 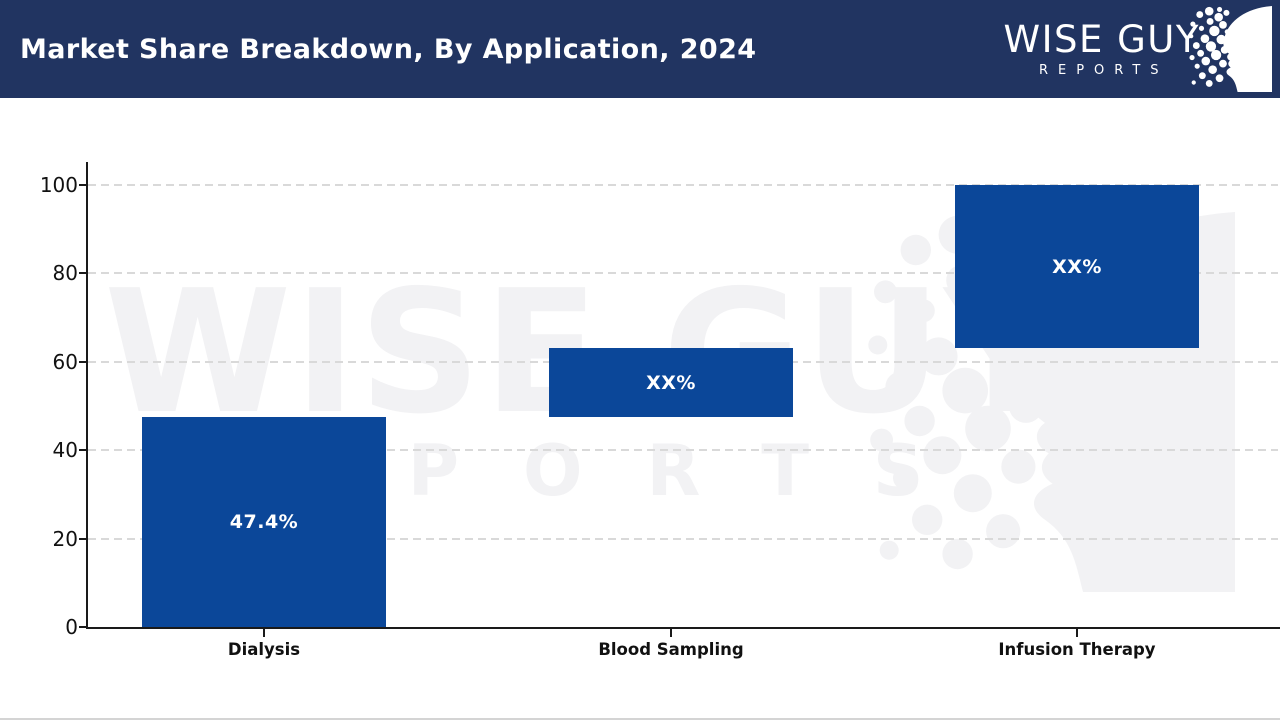 What do you see at coordinates (640, 719) in the screenshot?
I see `bottom-border` at bounding box center [640, 719].